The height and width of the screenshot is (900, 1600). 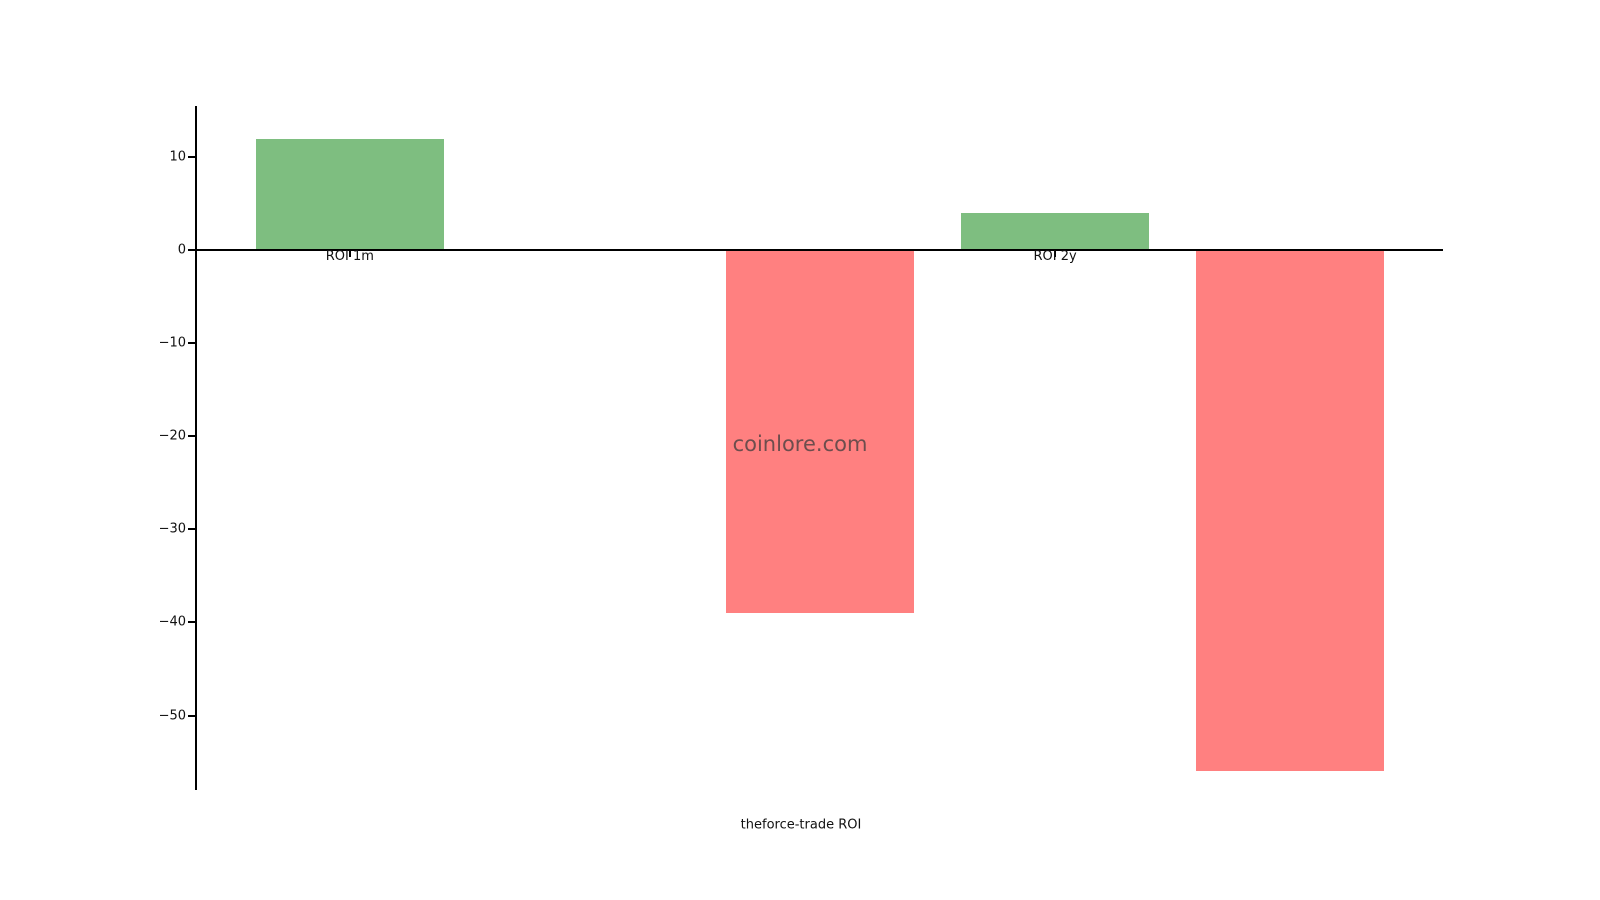 What do you see at coordinates (172, 716) in the screenshot?
I see `y-tick-label: −50` at bounding box center [172, 716].